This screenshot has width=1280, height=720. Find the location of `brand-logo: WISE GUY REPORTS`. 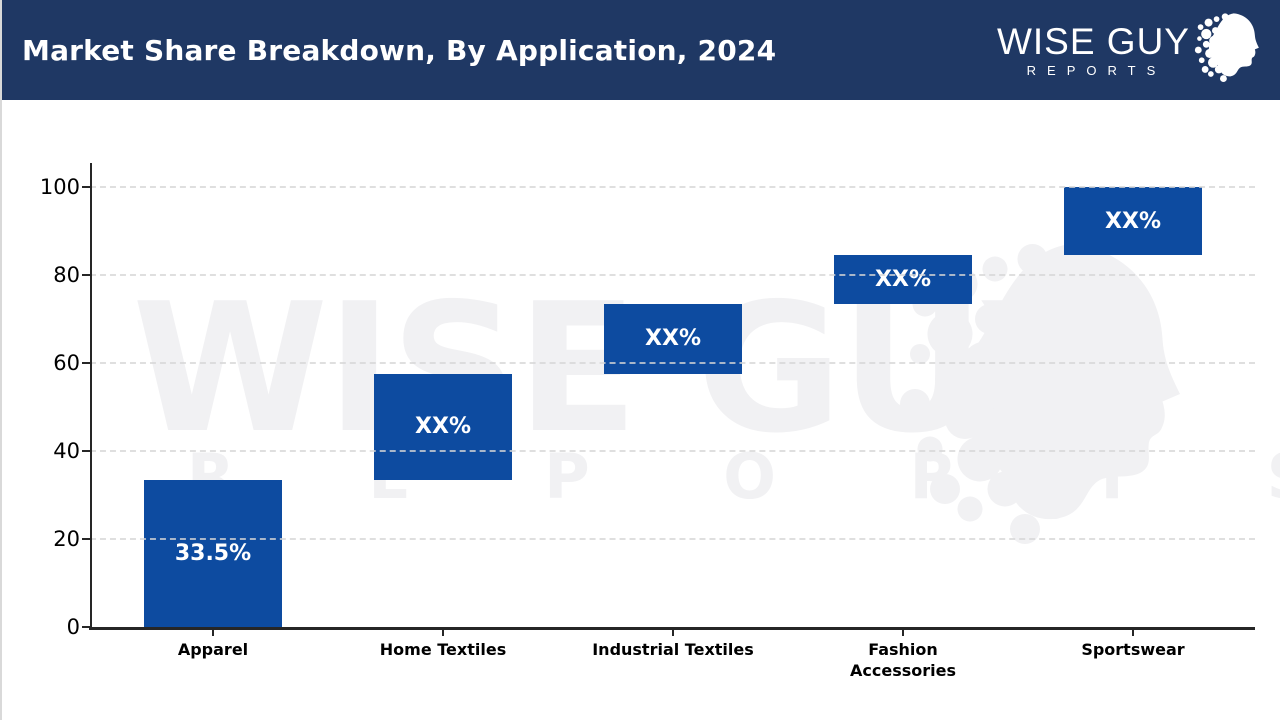

brand-logo: WISE GUY REPORTS is located at coordinates (1130, 50).